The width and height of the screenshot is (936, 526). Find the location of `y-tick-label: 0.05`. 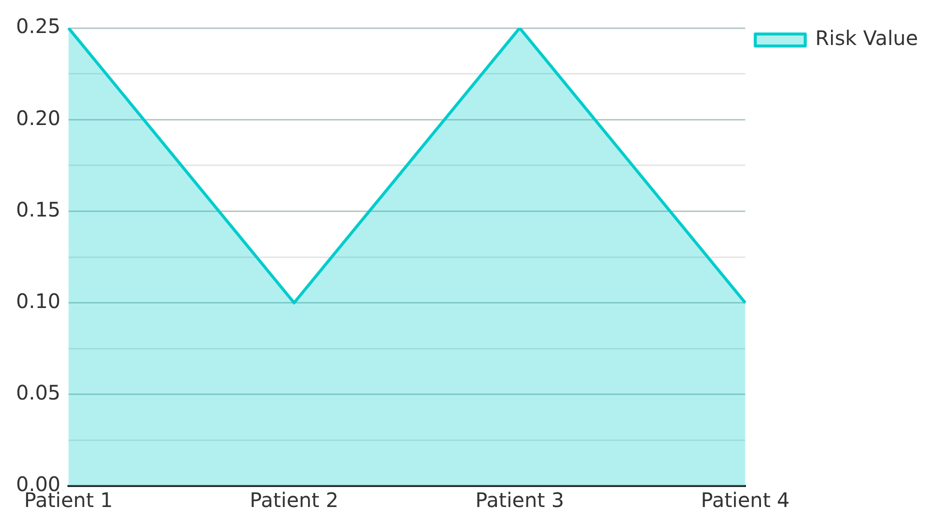

y-tick-label: 0.05 is located at coordinates (38, 392).